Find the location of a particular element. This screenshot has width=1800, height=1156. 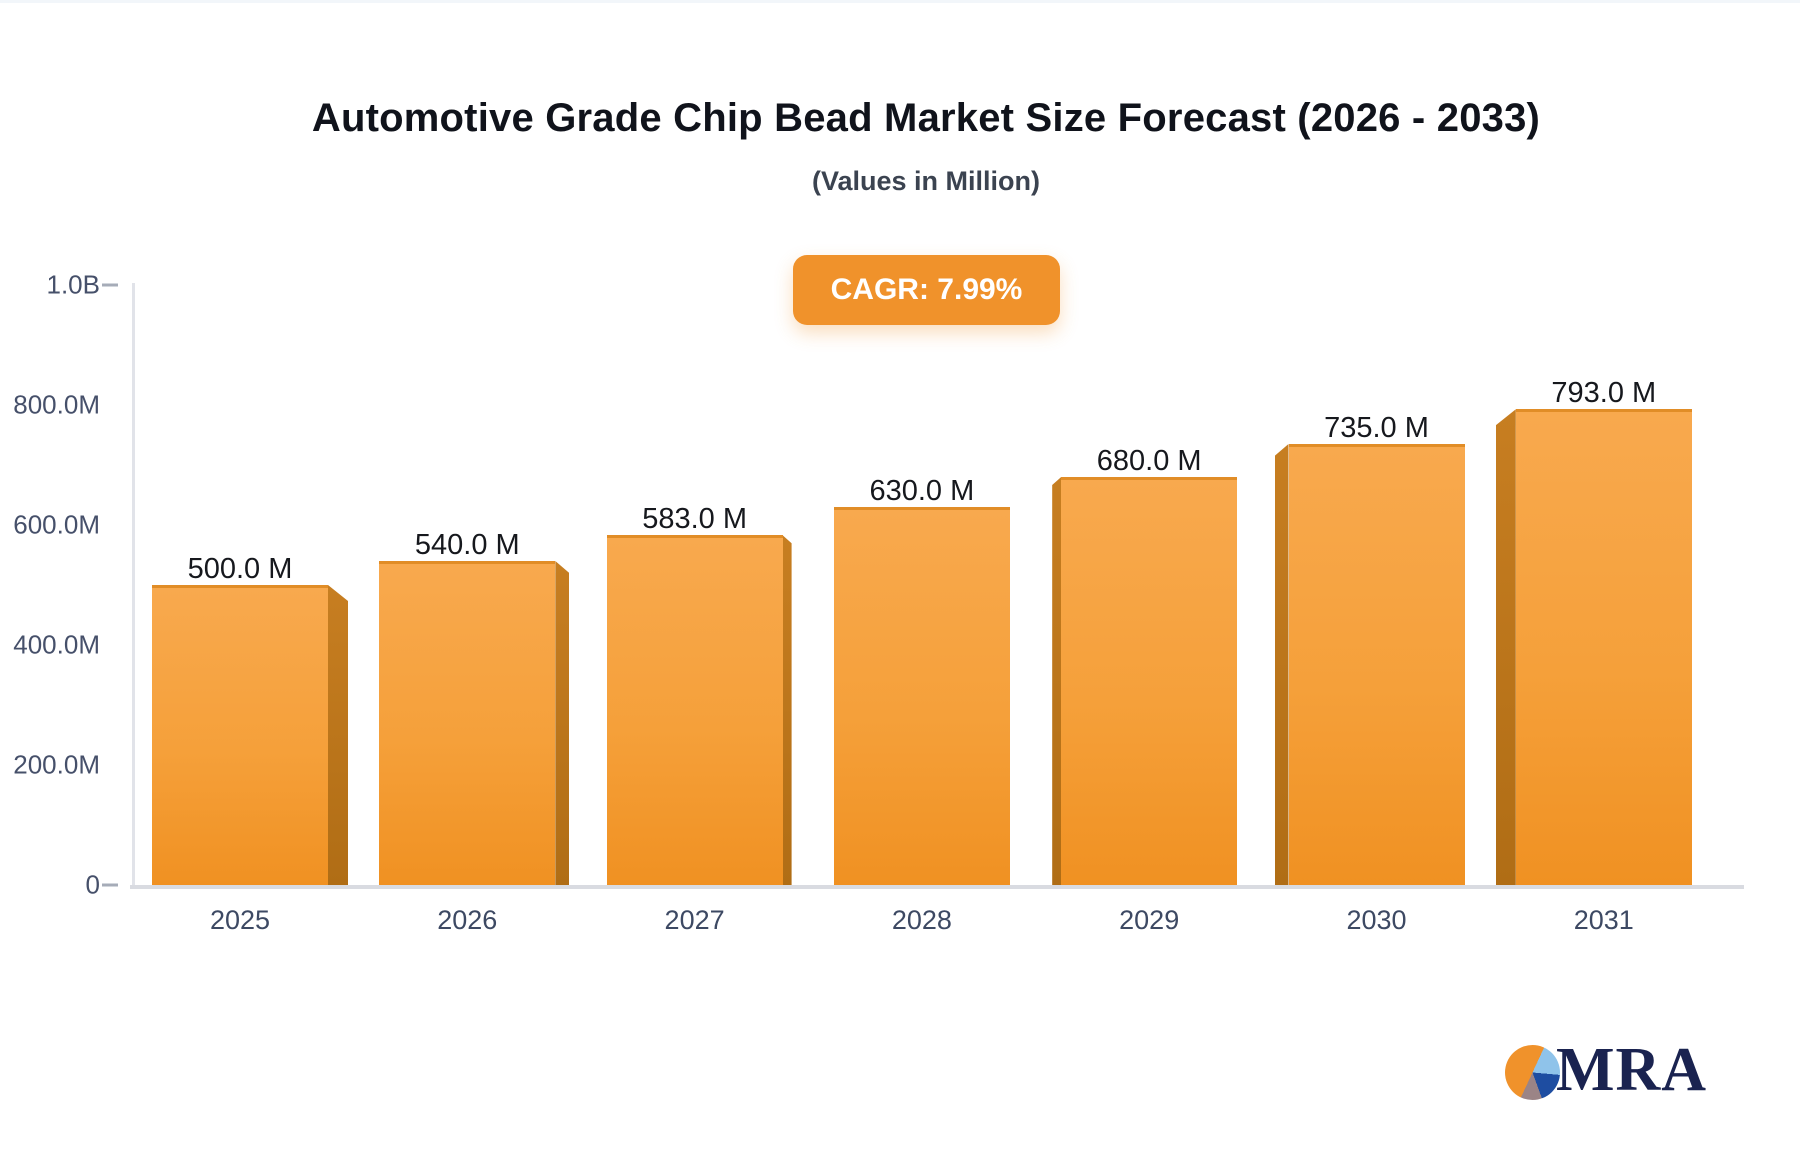

x-axis-label-2028: 2028 is located at coordinates (921, 920).